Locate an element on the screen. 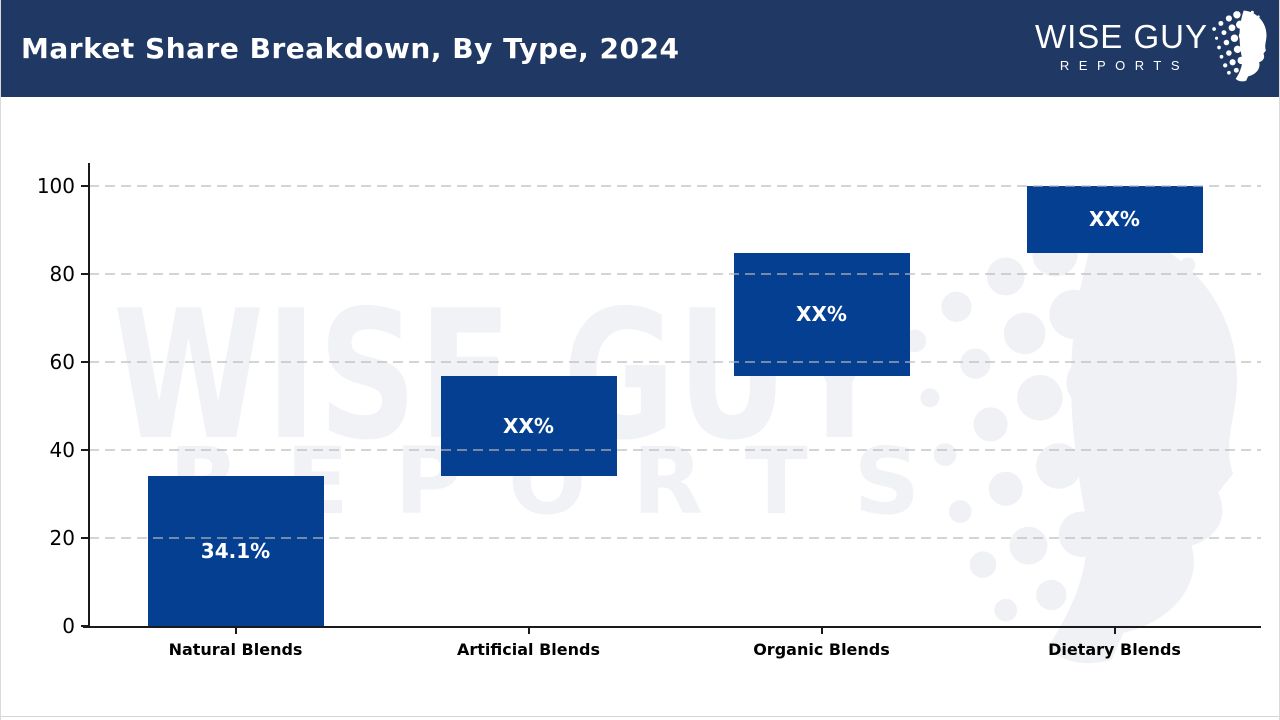 This screenshot has height=720, width=1280. y-tick-label-60: 60 is located at coordinates (62, 362).